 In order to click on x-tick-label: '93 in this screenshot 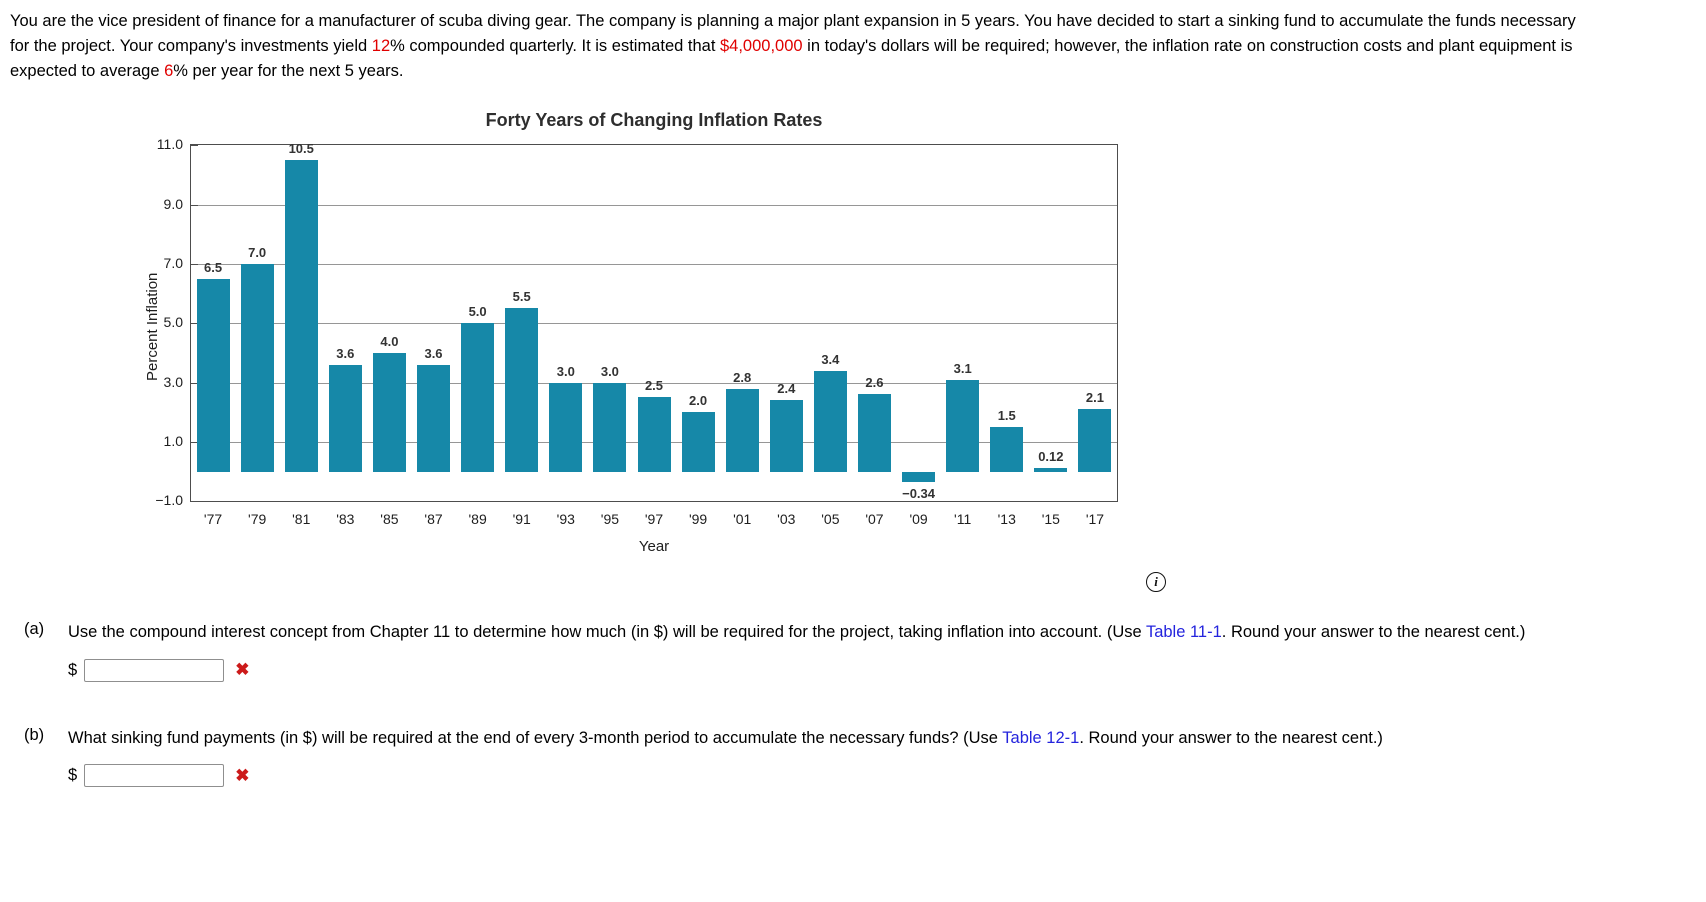, I will do `click(565, 519)`.